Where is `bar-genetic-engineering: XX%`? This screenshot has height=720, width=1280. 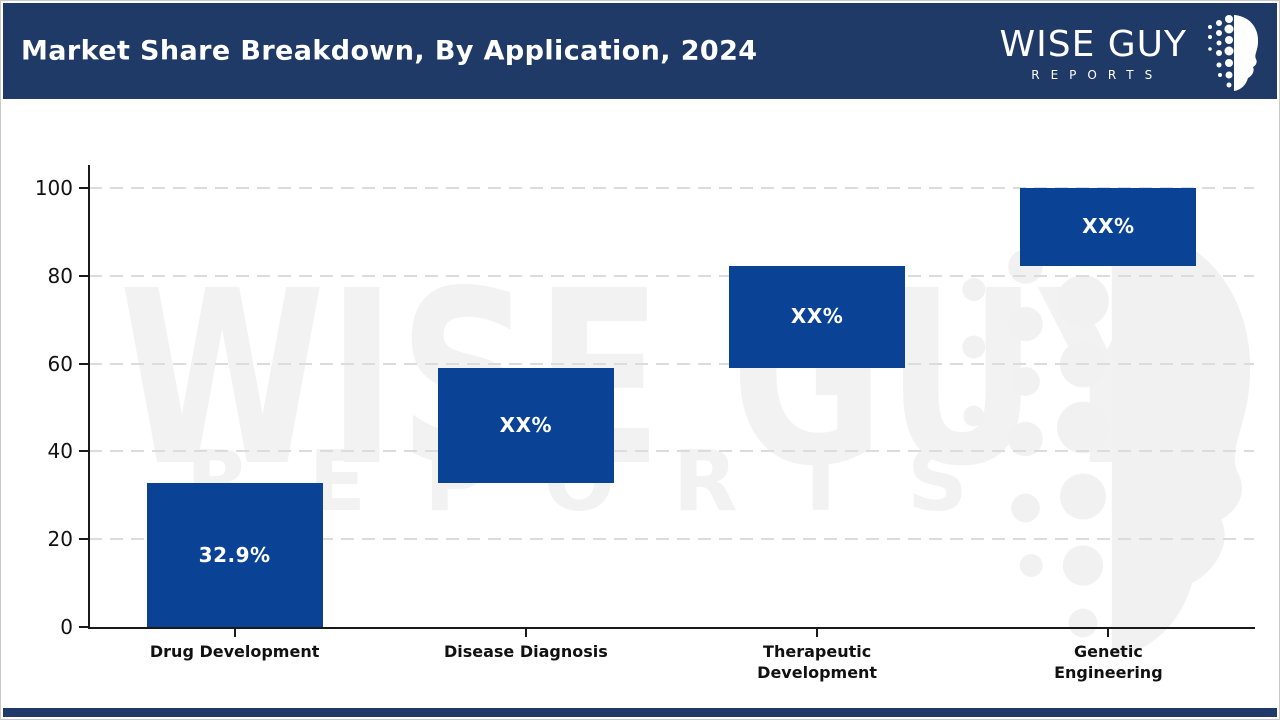
bar-genetic-engineering: XX% is located at coordinates (1108, 227).